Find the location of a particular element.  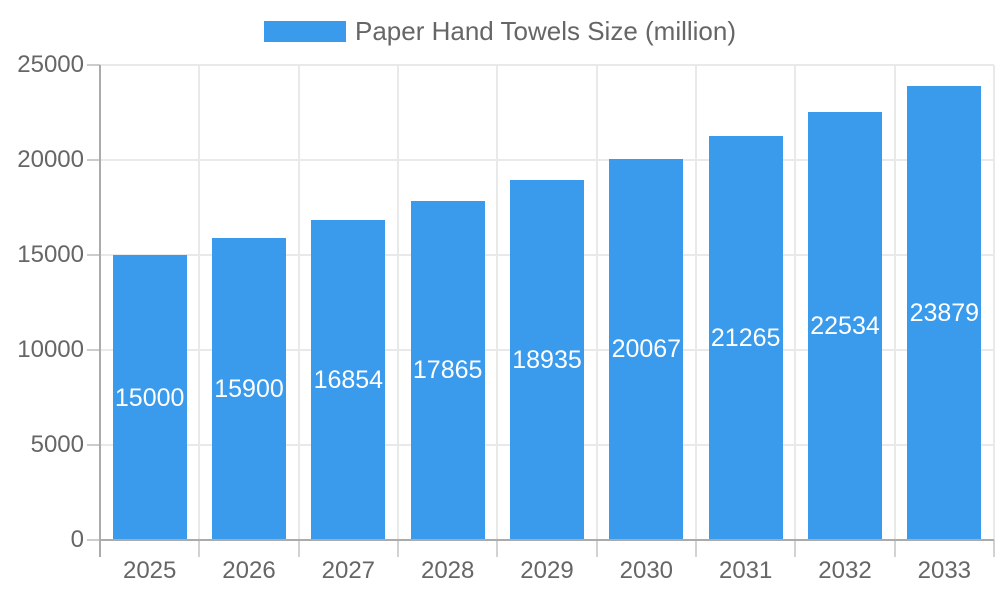

bar: 16854 is located at coordinates (348, 379).